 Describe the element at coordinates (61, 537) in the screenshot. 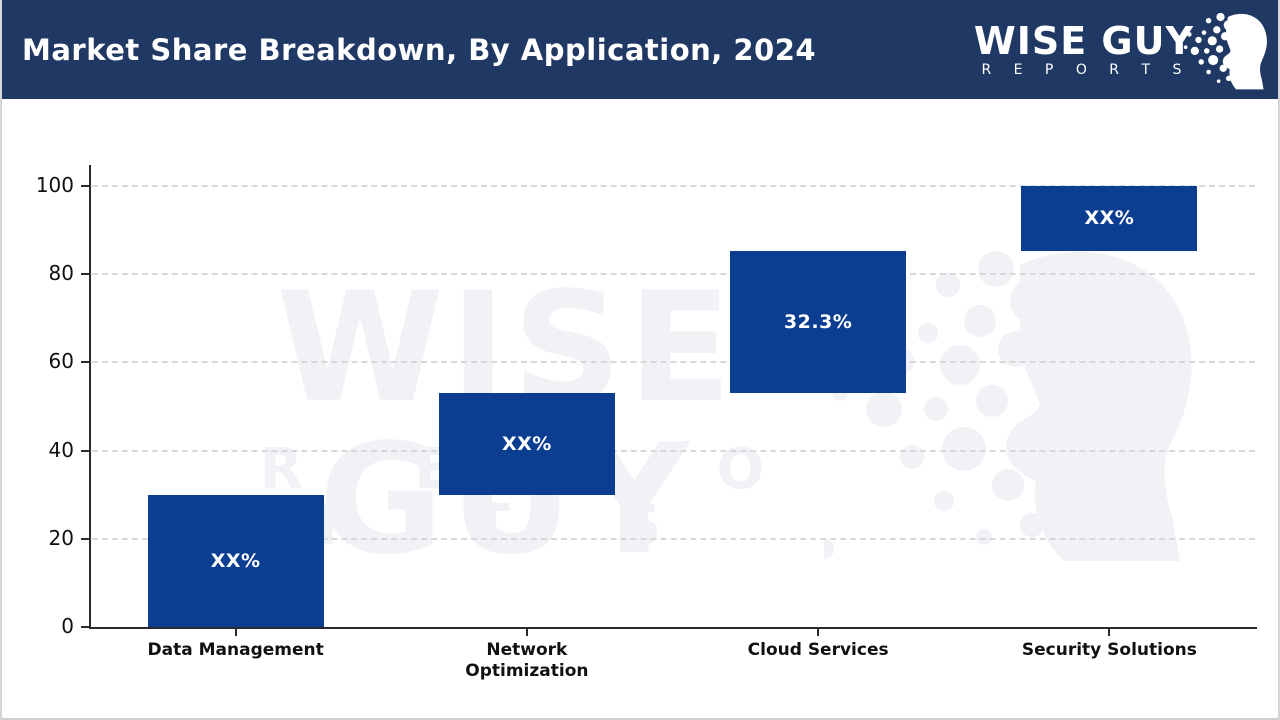

I see `y-tick-label: 20` at that location.